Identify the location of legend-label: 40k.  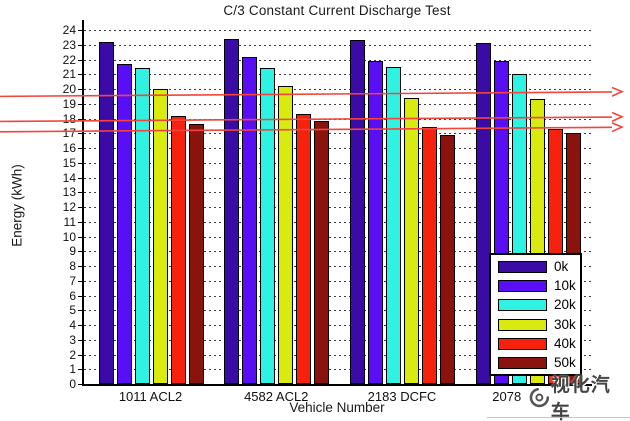
(565, 343).